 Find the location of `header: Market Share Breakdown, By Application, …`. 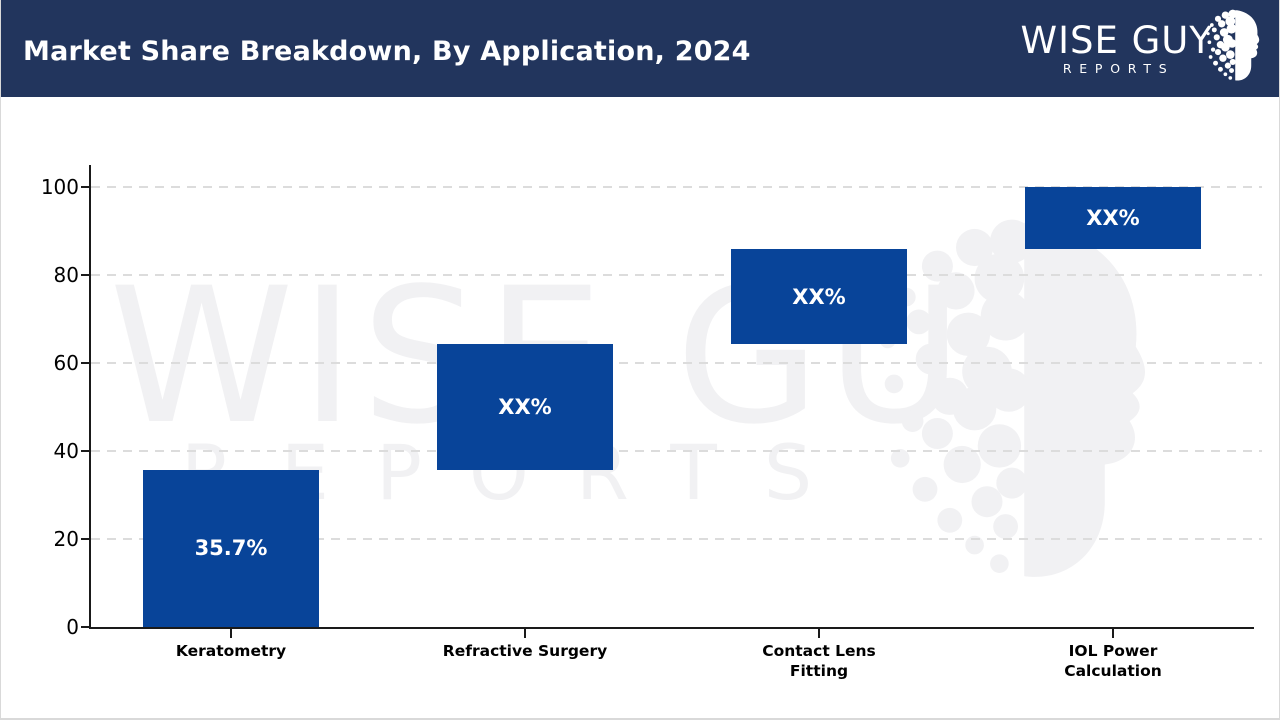

header: Market Share Breakdown, By Application, … is located at coordinates (640, 48).